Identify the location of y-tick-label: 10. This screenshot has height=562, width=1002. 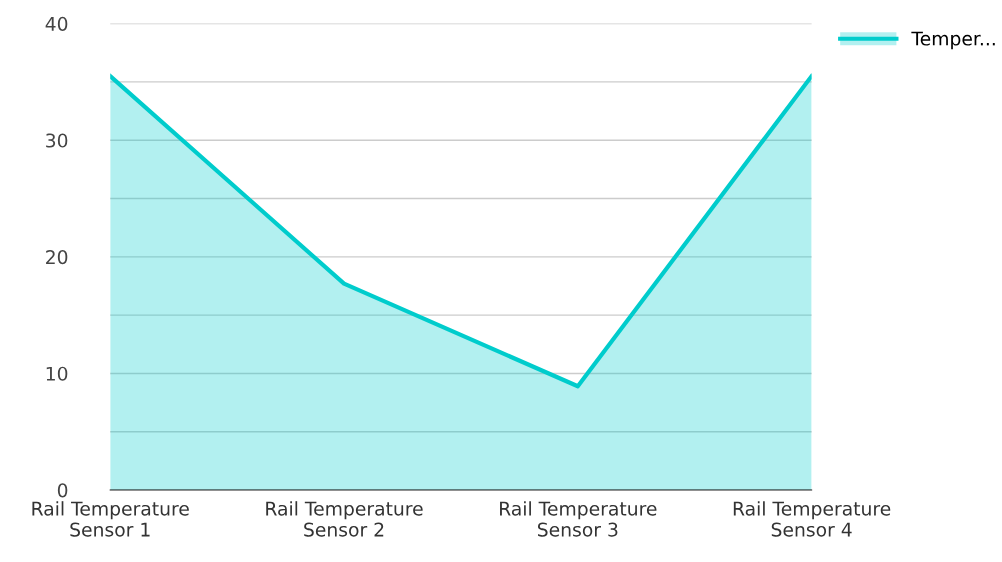
(57, 373).